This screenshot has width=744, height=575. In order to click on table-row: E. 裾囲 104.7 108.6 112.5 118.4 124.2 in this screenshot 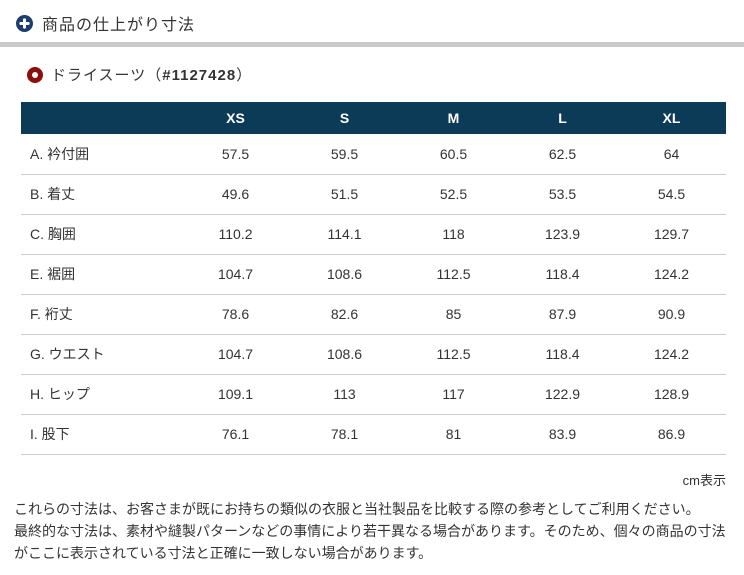, I will do `click(373, 274)`.